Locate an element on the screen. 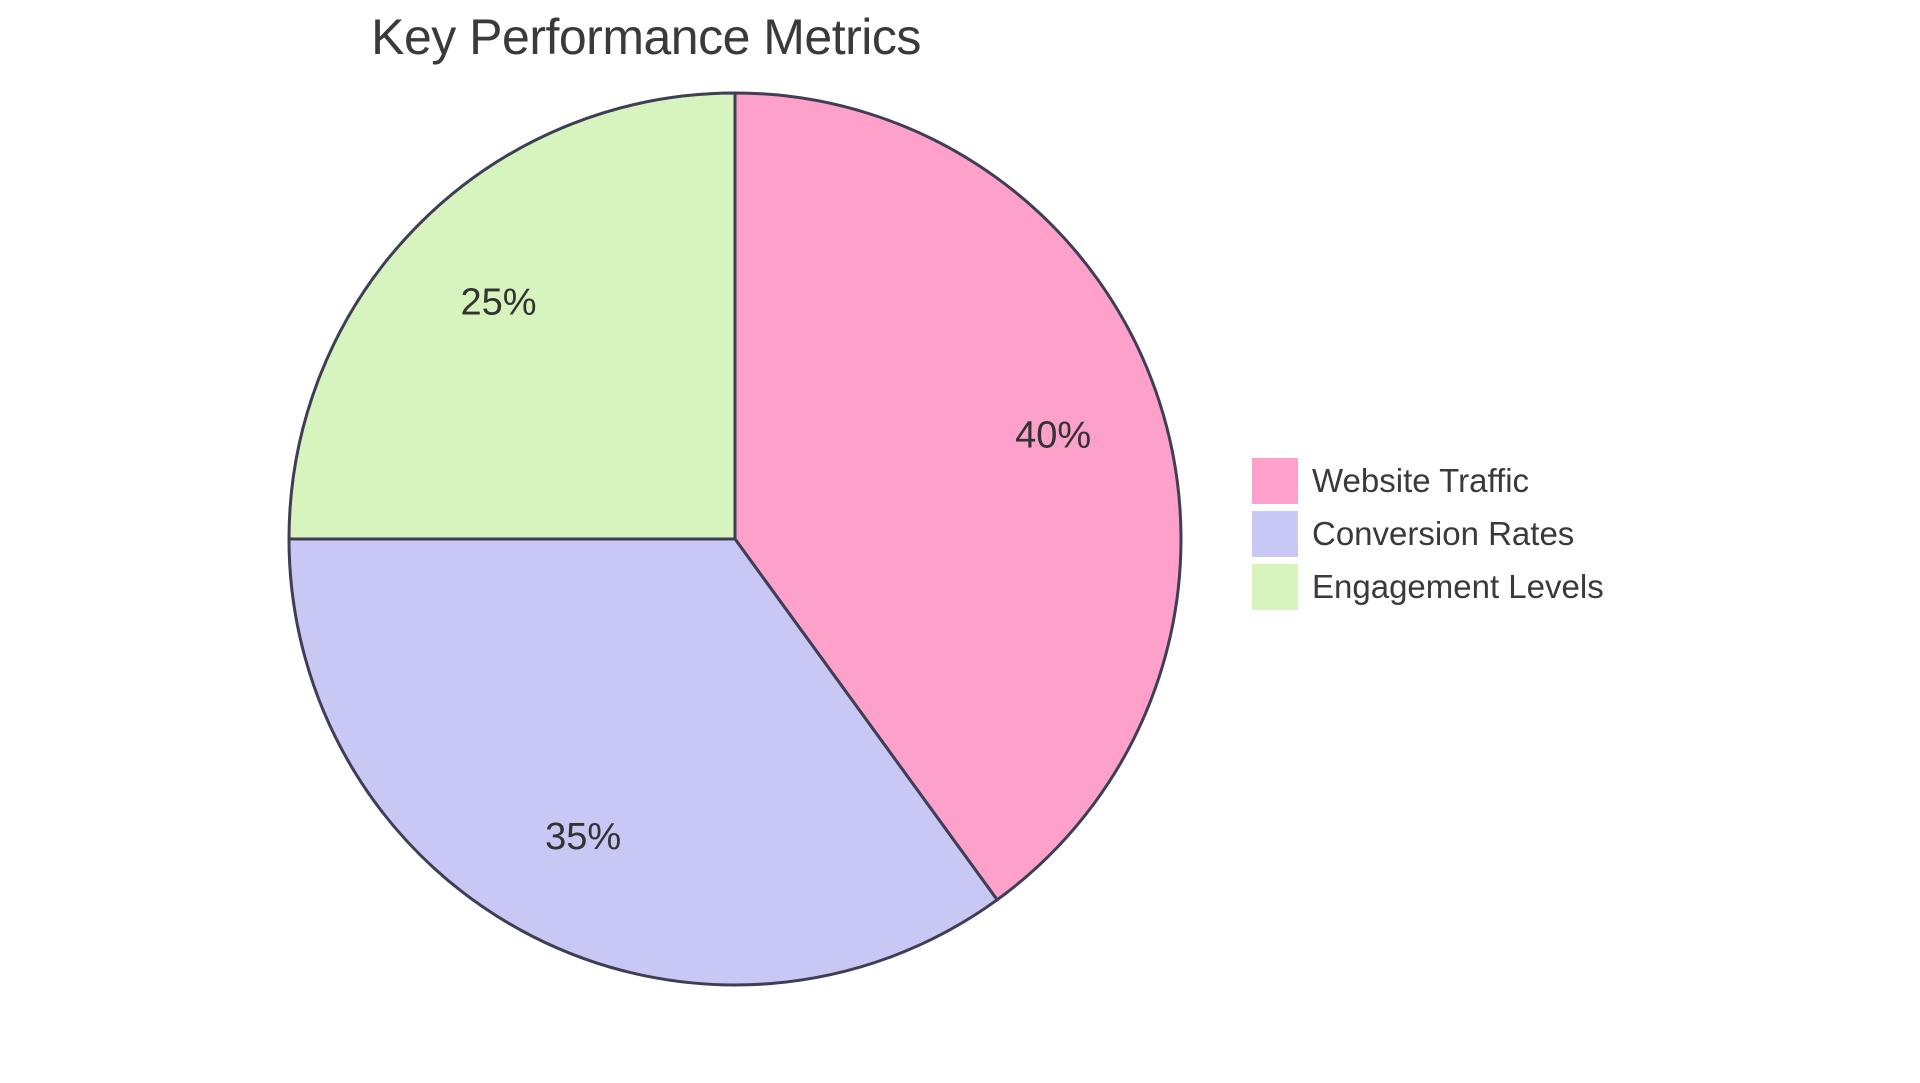  slice-percent-label: 35% is located at coordinates (583, 837).